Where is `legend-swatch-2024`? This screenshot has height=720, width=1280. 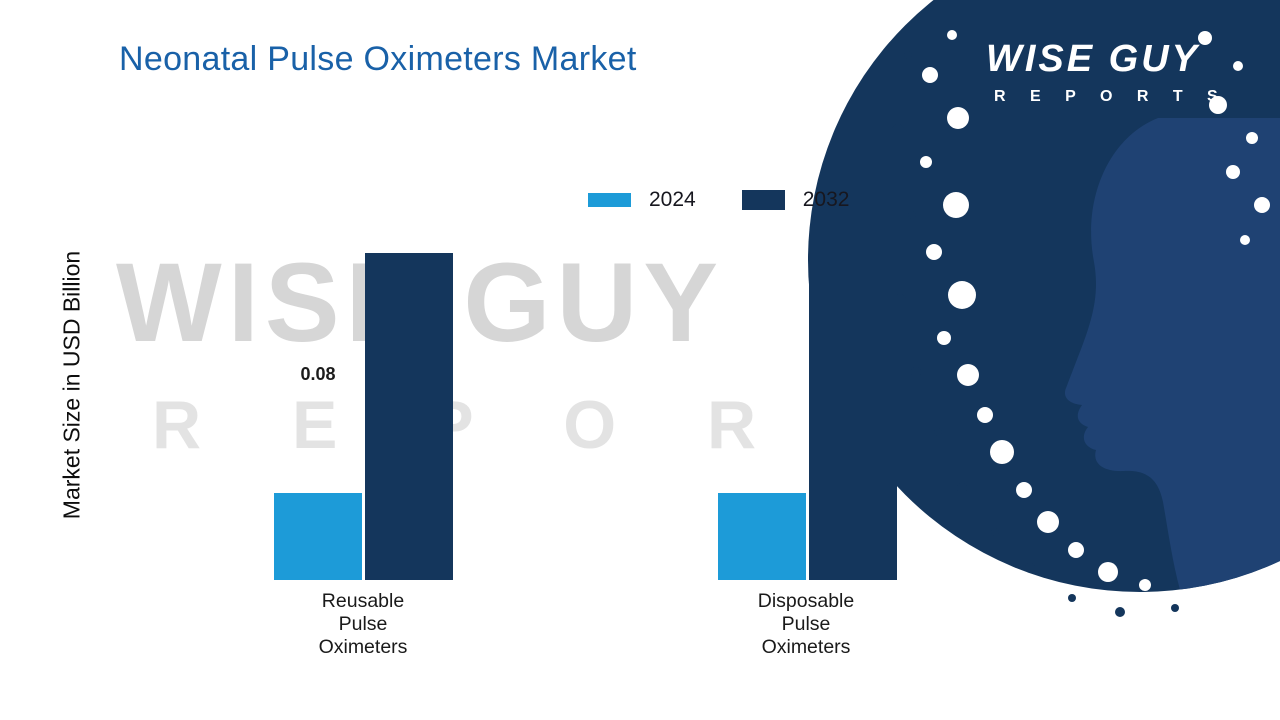
legend-swatch-2024 is located at coordinates (609, 200).